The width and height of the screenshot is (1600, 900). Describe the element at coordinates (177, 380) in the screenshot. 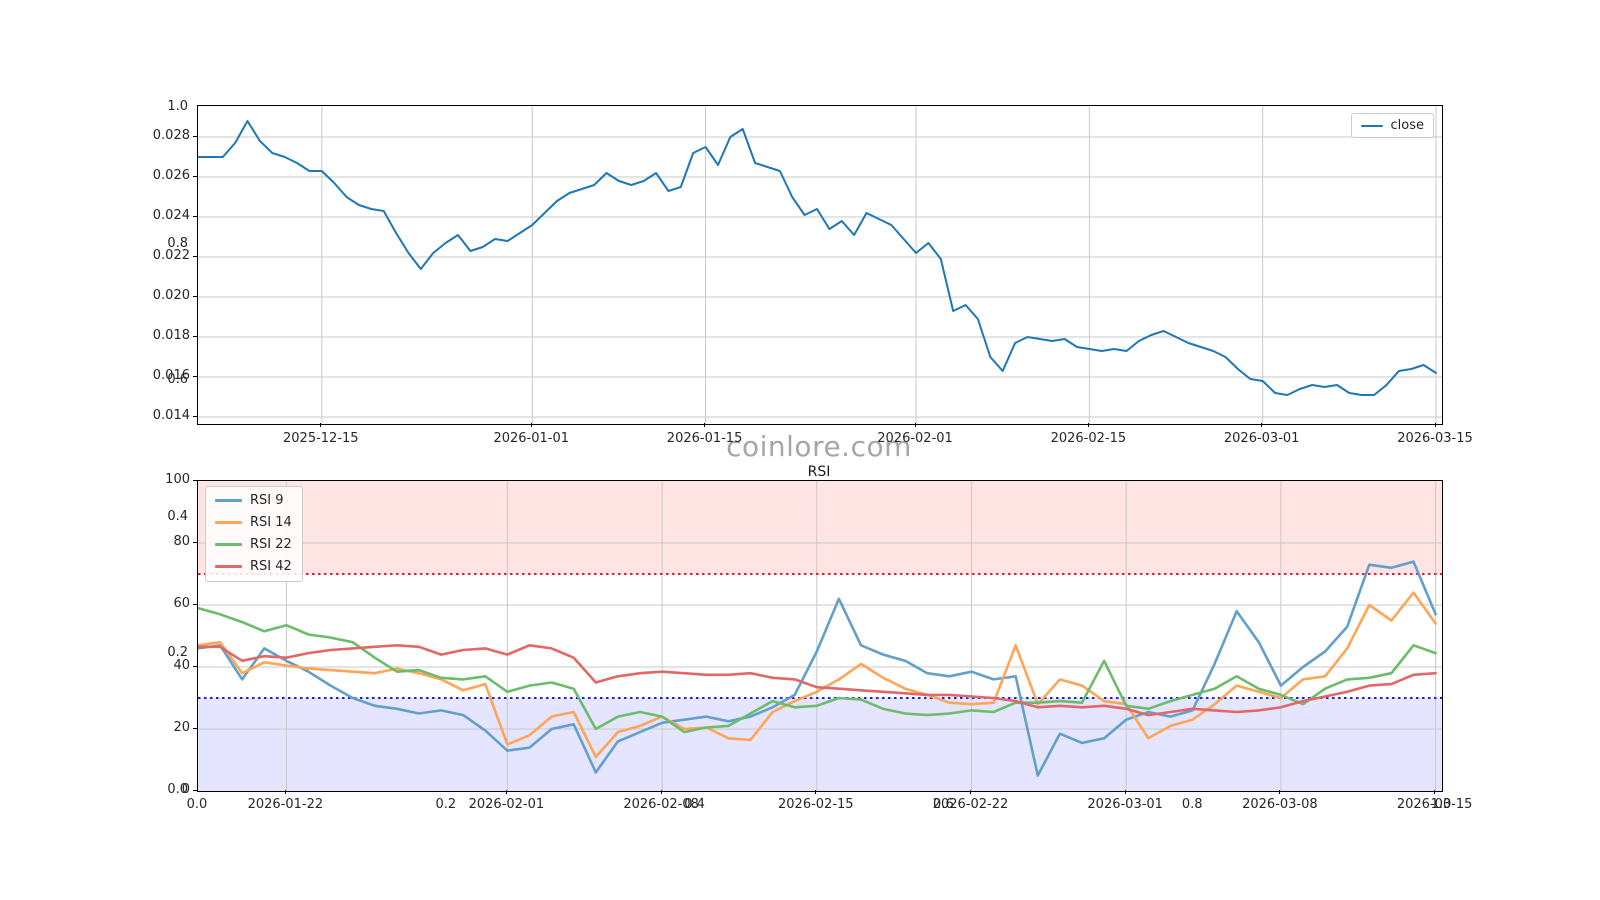

I see `overlay-y-tick-label: 0.6` at that location.